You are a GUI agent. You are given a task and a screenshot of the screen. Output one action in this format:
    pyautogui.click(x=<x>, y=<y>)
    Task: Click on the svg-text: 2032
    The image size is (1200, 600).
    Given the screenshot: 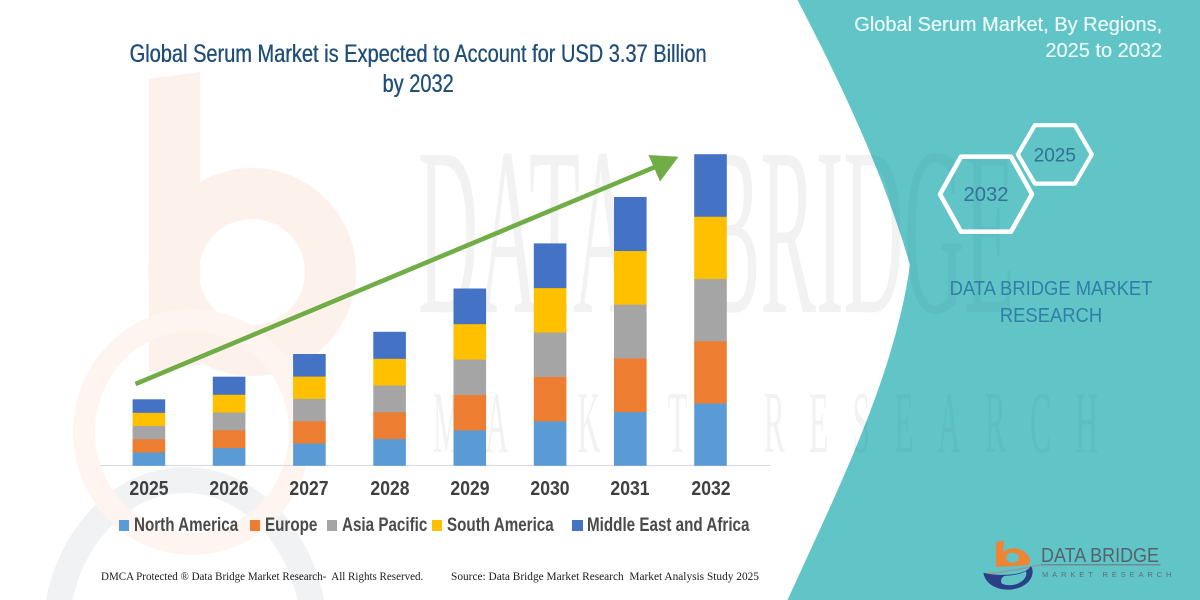 What is the action you would take?
    pyautogui.click(x=986, y=195)
    